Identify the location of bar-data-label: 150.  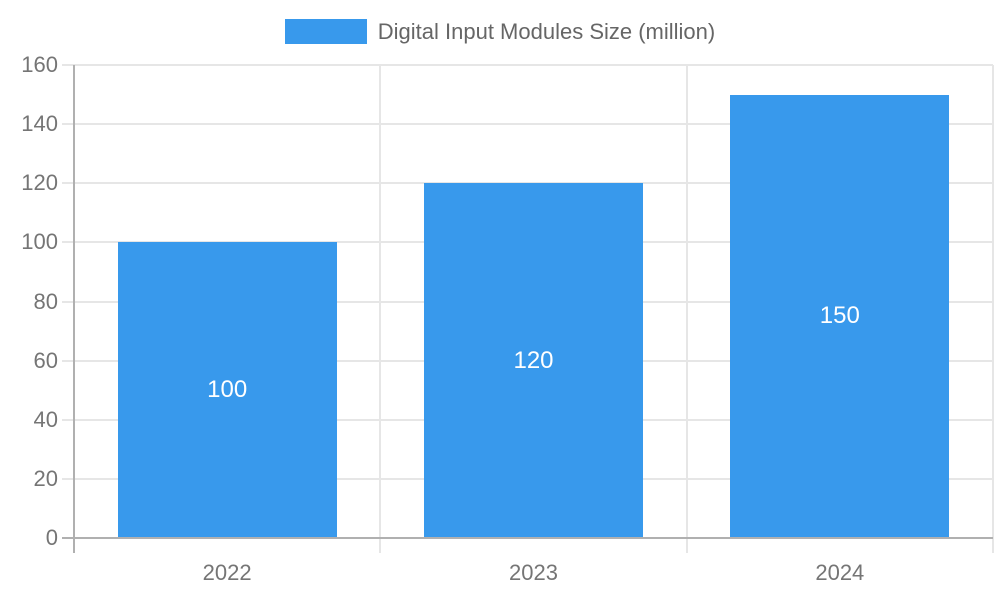
(839, 316).